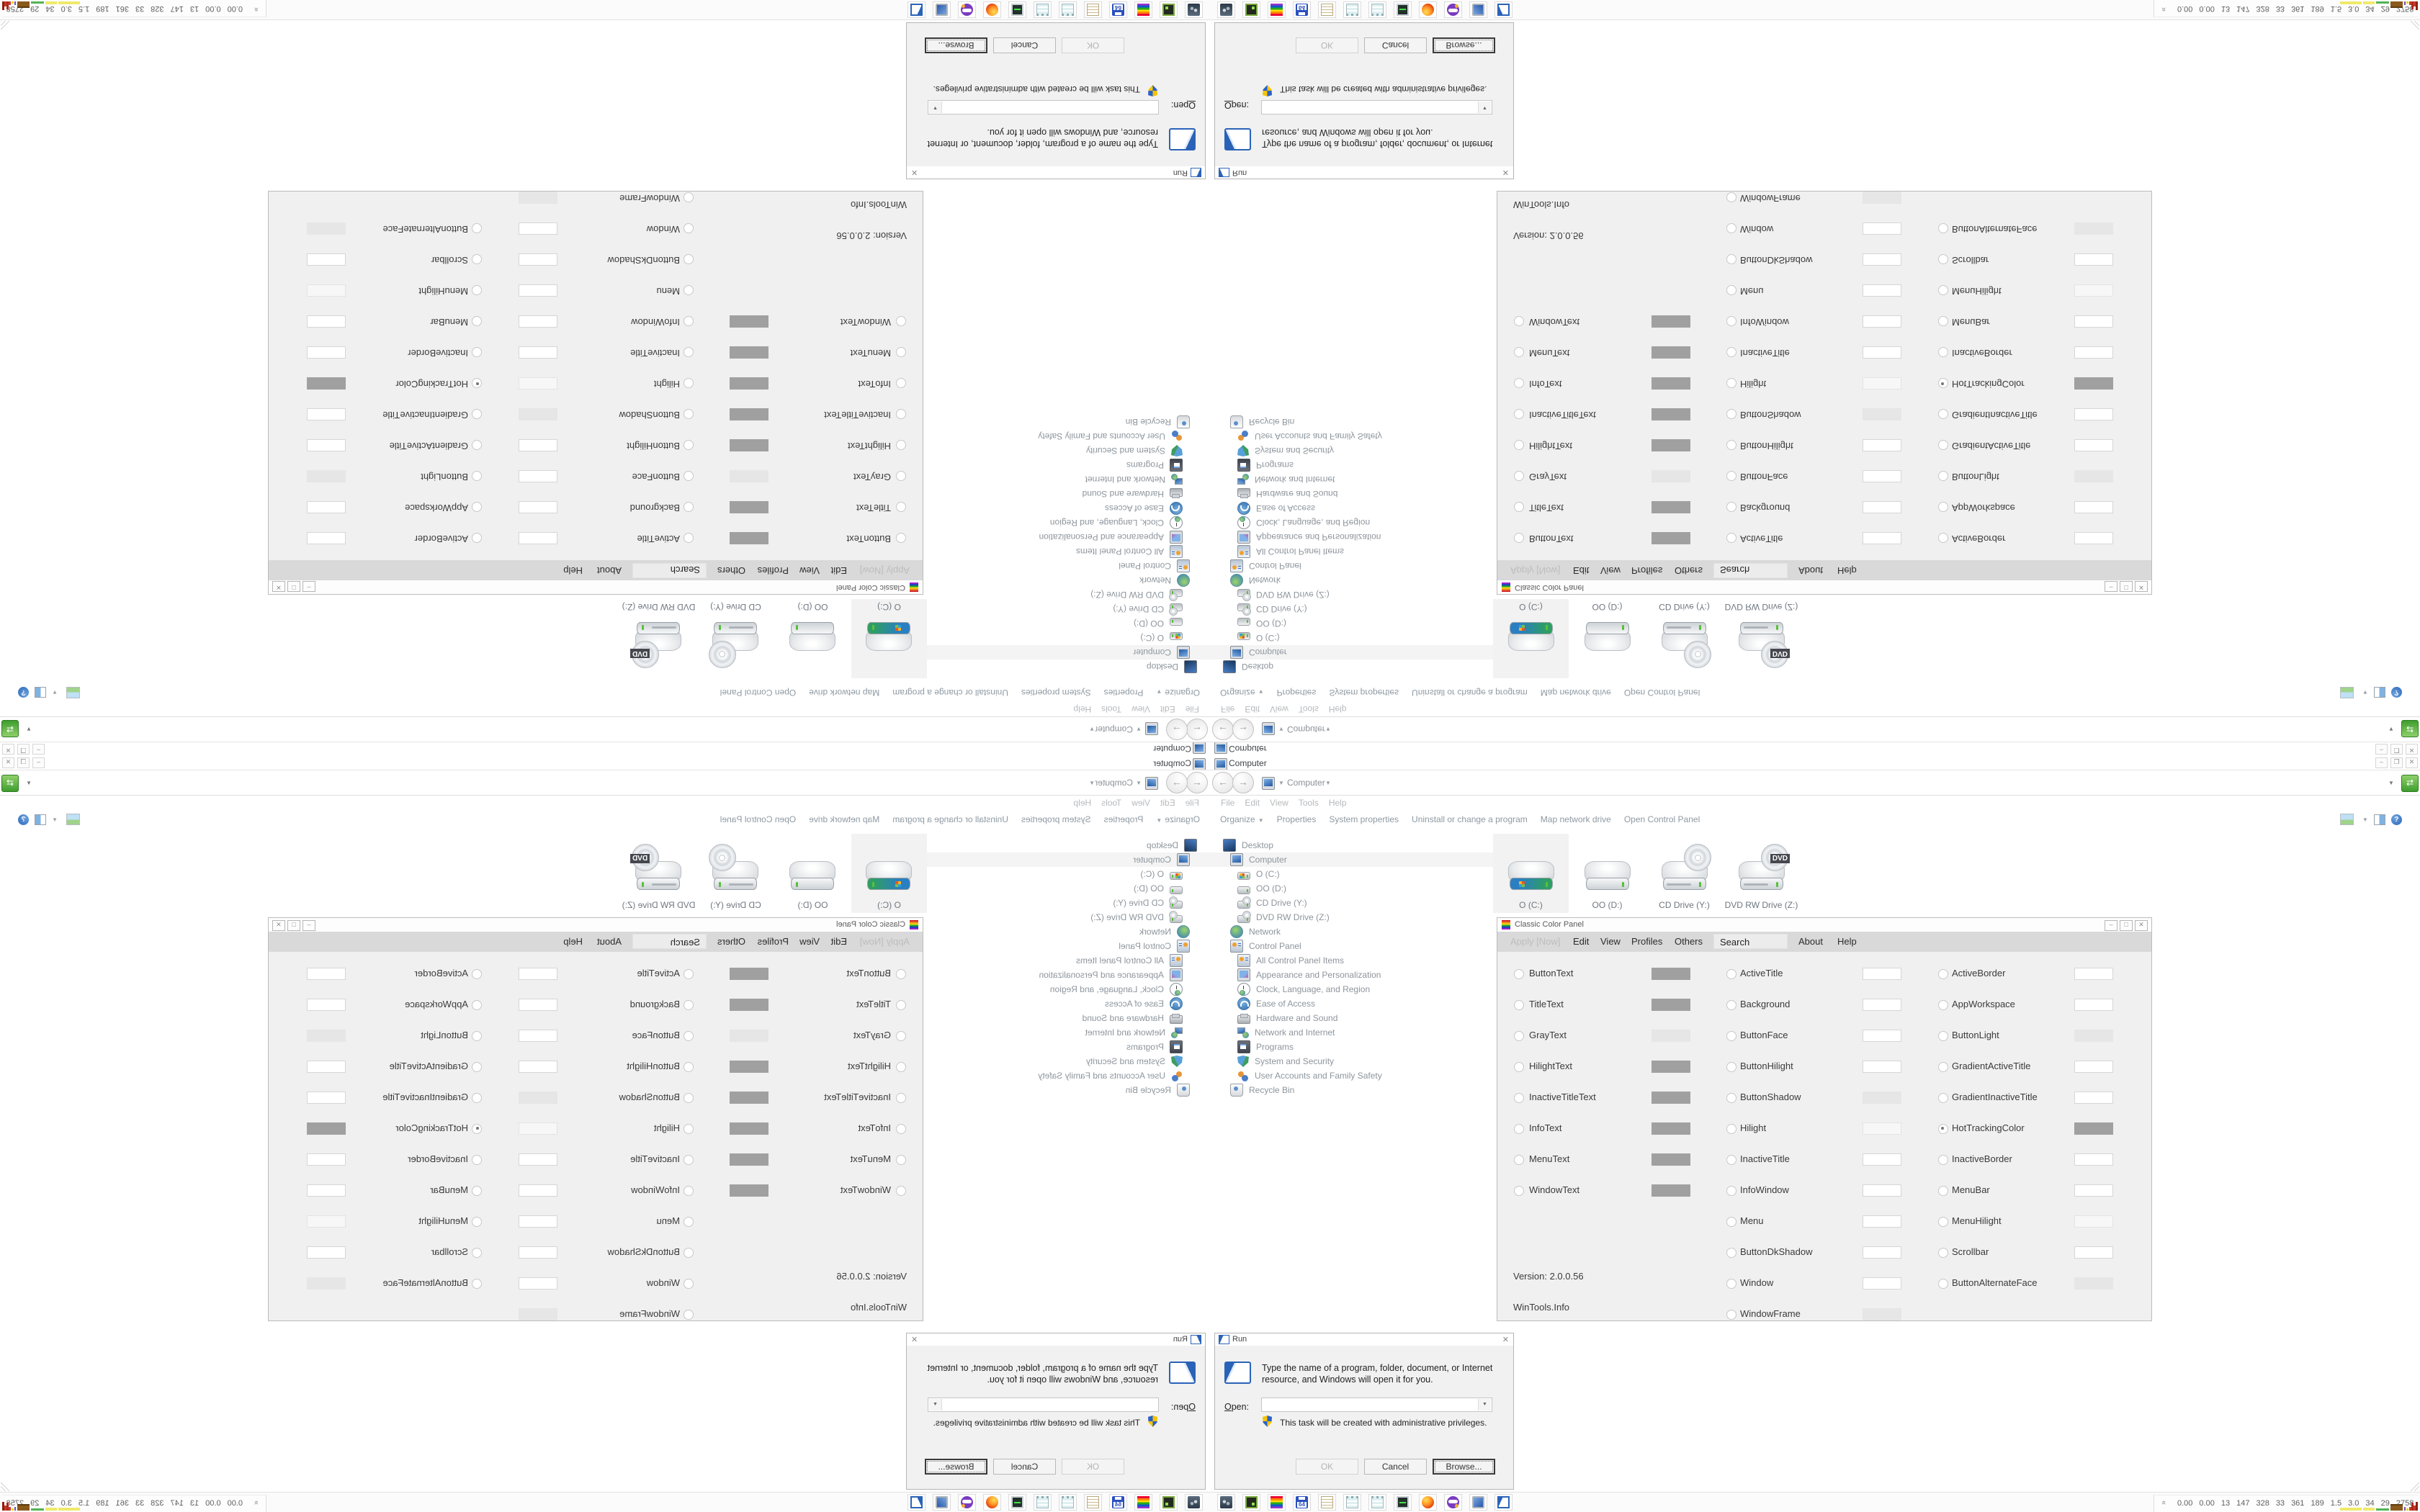 This screenshot has height=1512, width=2420. What do you see at coordinates (256, 1503) in the screenshot?
I see `tray-expand-icon: «` at bounding box center [256, 1503].